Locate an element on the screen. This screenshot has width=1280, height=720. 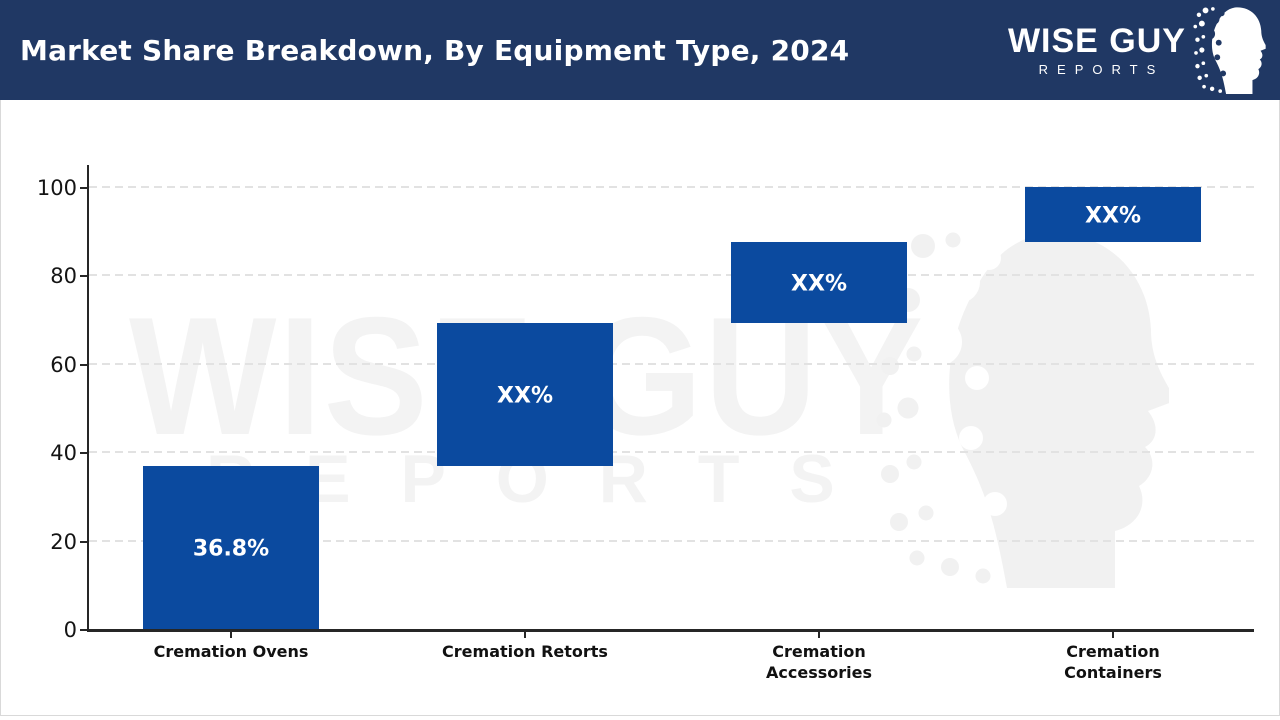
y-tick-label: 20 is located at coordinates (63, 541).